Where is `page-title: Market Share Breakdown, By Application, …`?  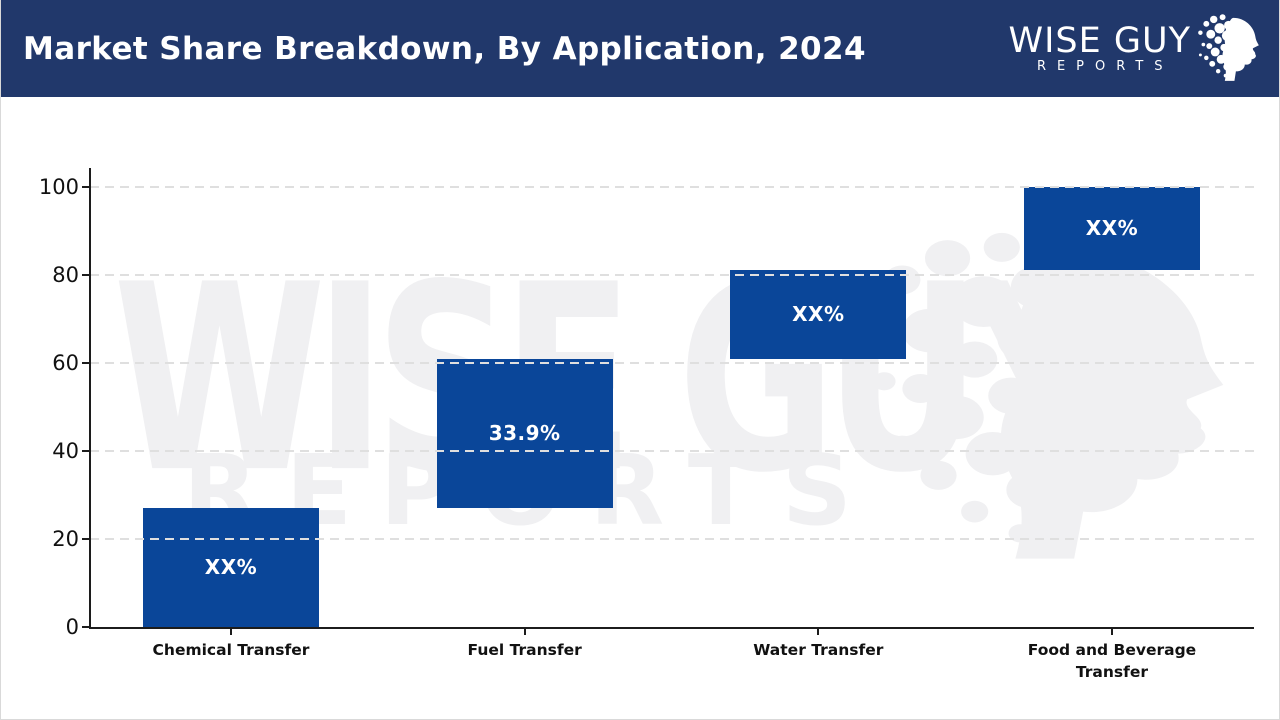
page-title: Market Share Breakdown, By Application, … is located at coordinates (444, 48).